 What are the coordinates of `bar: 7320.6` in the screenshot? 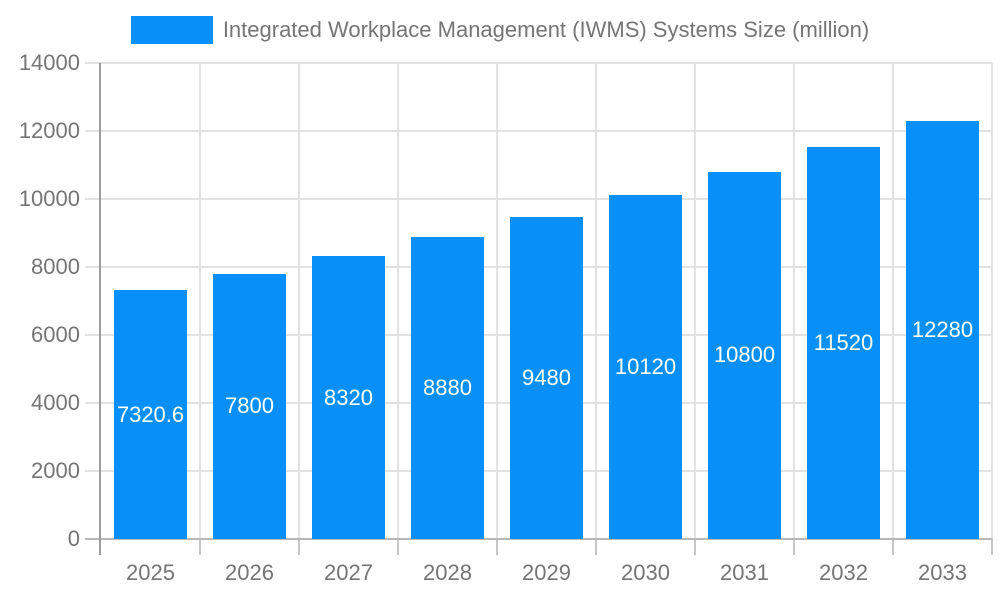 It's located at (150, 414).